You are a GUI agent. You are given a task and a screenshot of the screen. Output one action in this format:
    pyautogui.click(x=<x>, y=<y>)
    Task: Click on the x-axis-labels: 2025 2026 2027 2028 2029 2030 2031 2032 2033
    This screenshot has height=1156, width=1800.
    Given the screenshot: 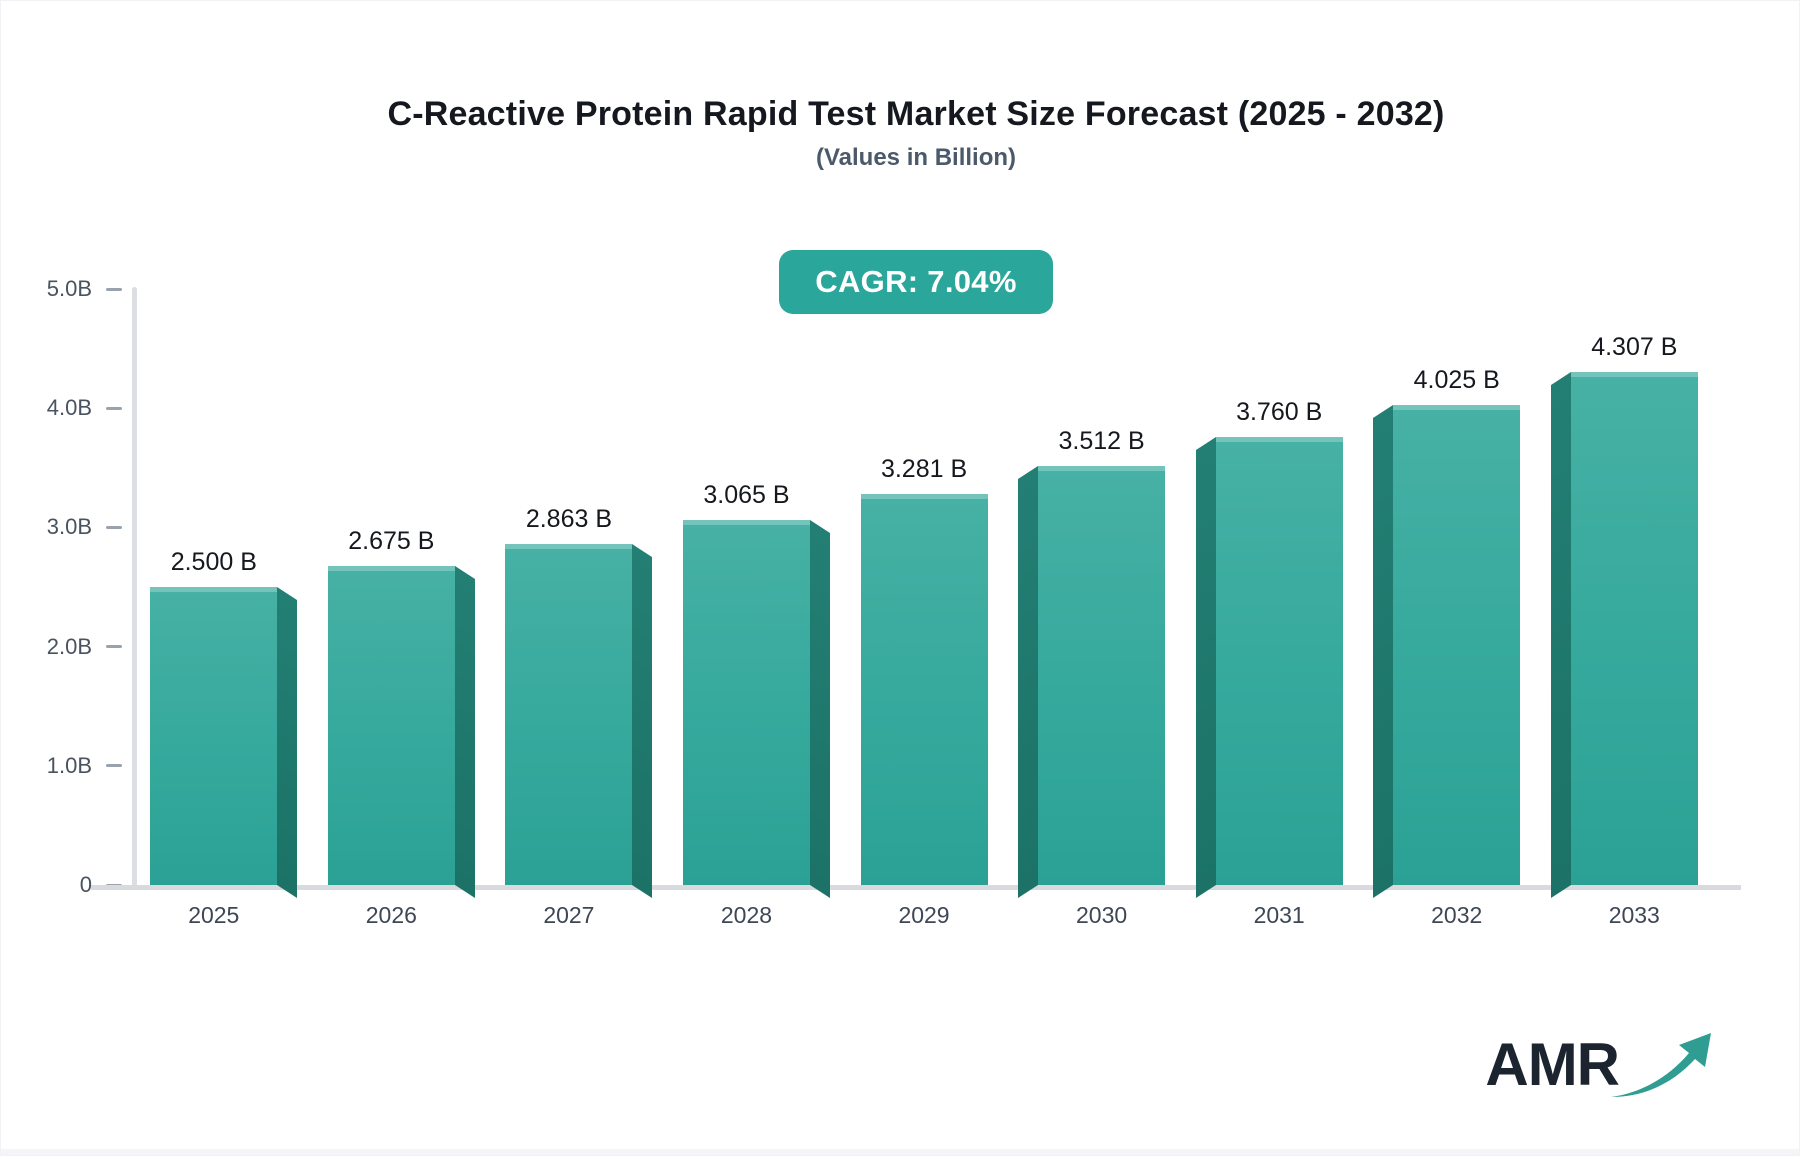 What is the action you would take?
    pyautogui.click(x=924, y=915)
    